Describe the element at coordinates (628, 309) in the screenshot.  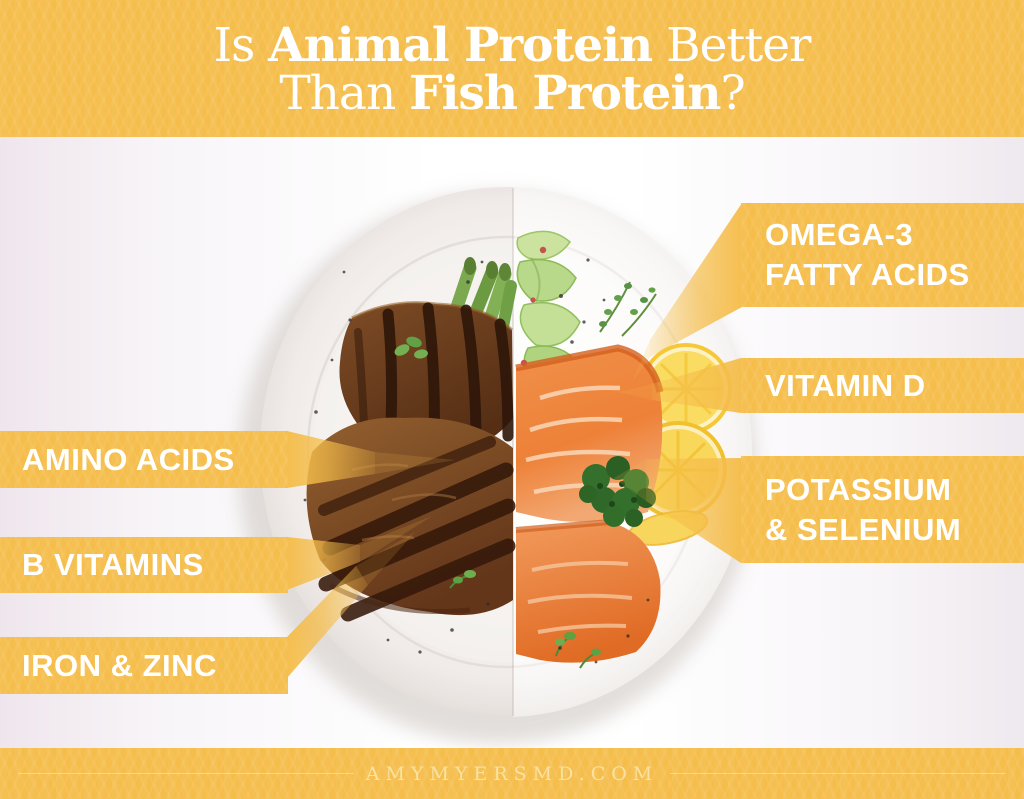
I see `herb-sprigs` at that location.